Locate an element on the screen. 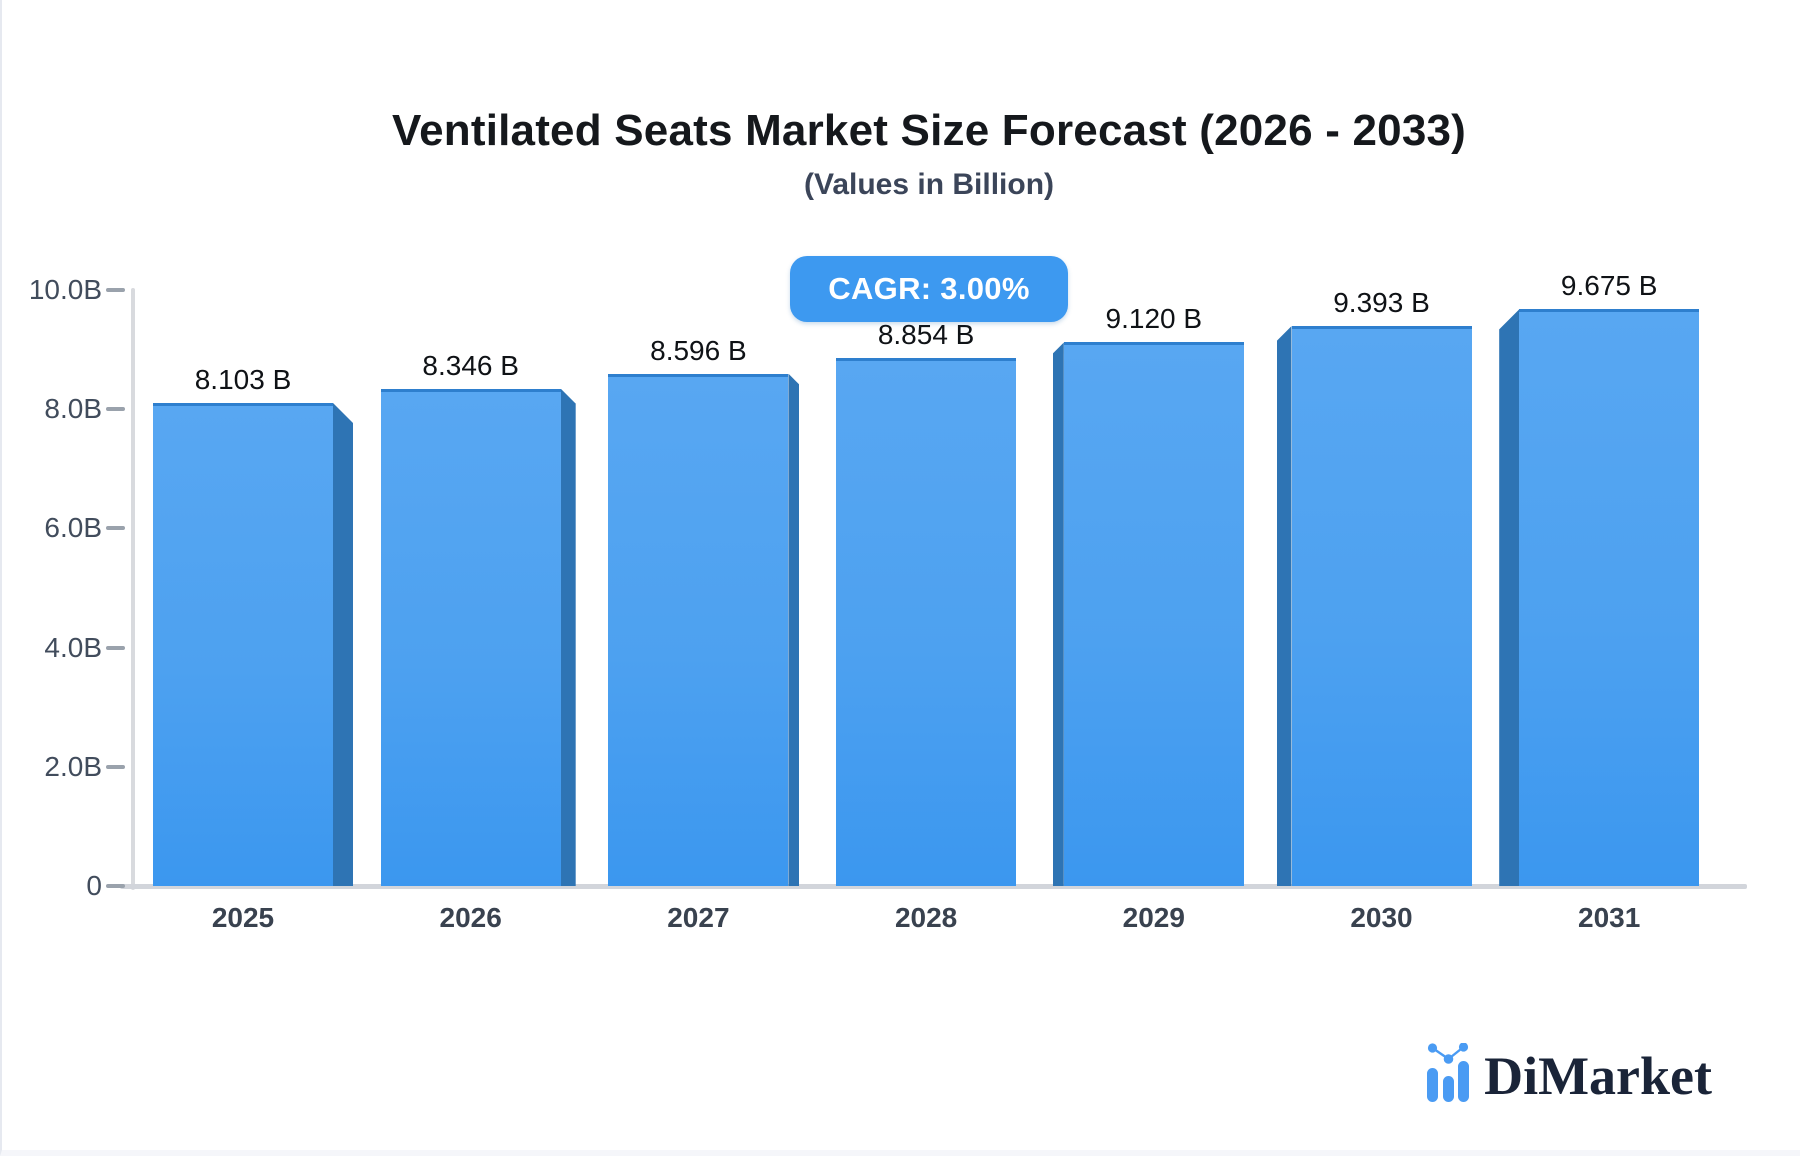 The height and width of the screenshot is (1156, 1800). y-axis-tick-label: 0 is located at coordinates (94, 885).